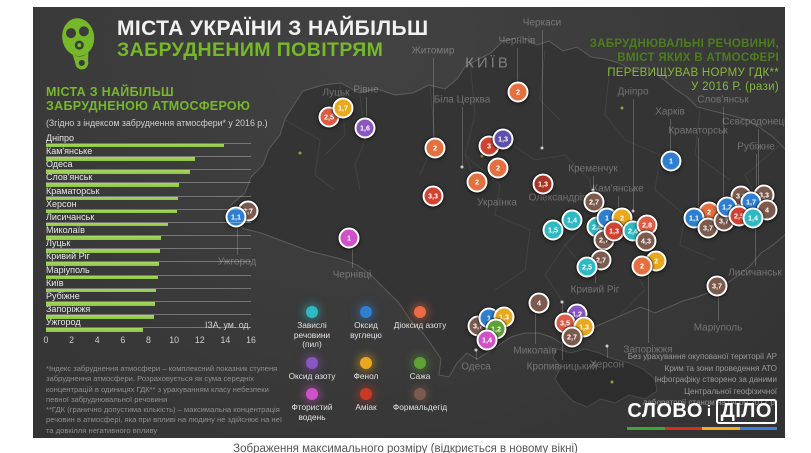 The image size is (811, 453). I want to click on bar-row: Маріуполь, so click(166, 272).